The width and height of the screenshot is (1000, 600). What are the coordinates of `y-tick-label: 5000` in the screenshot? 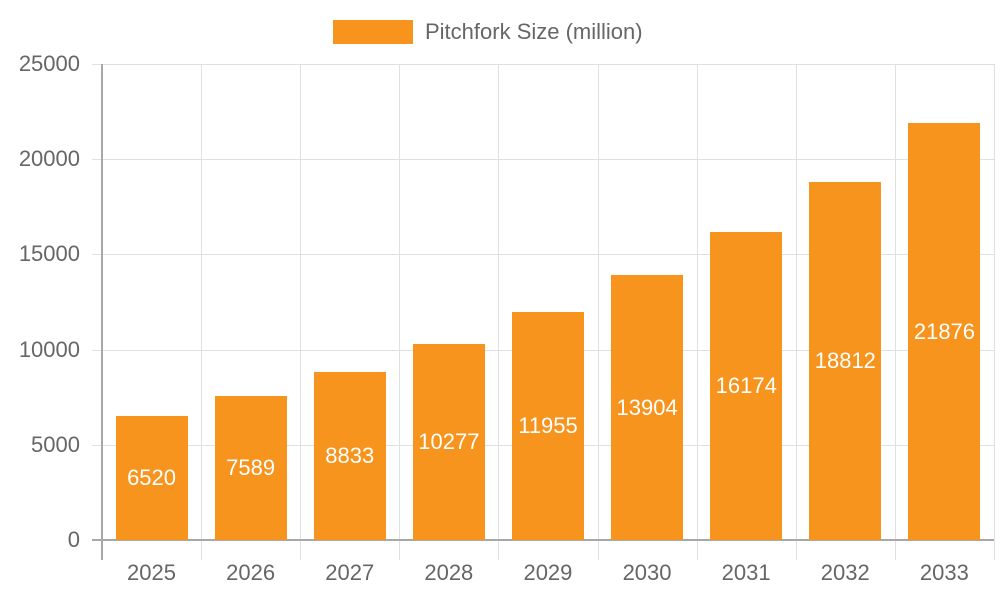 It's located at (55, 444).